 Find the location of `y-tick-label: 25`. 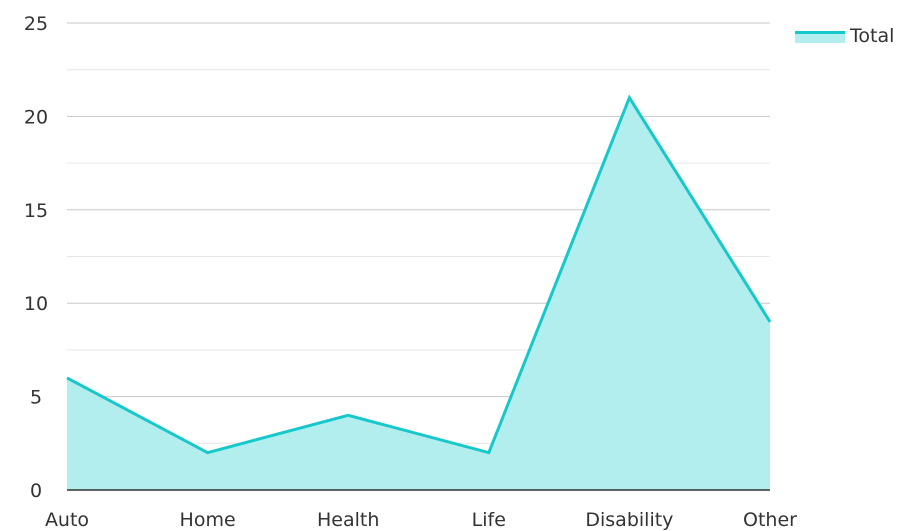

y-tick-label: 25 is located at coordinates (36, 24).